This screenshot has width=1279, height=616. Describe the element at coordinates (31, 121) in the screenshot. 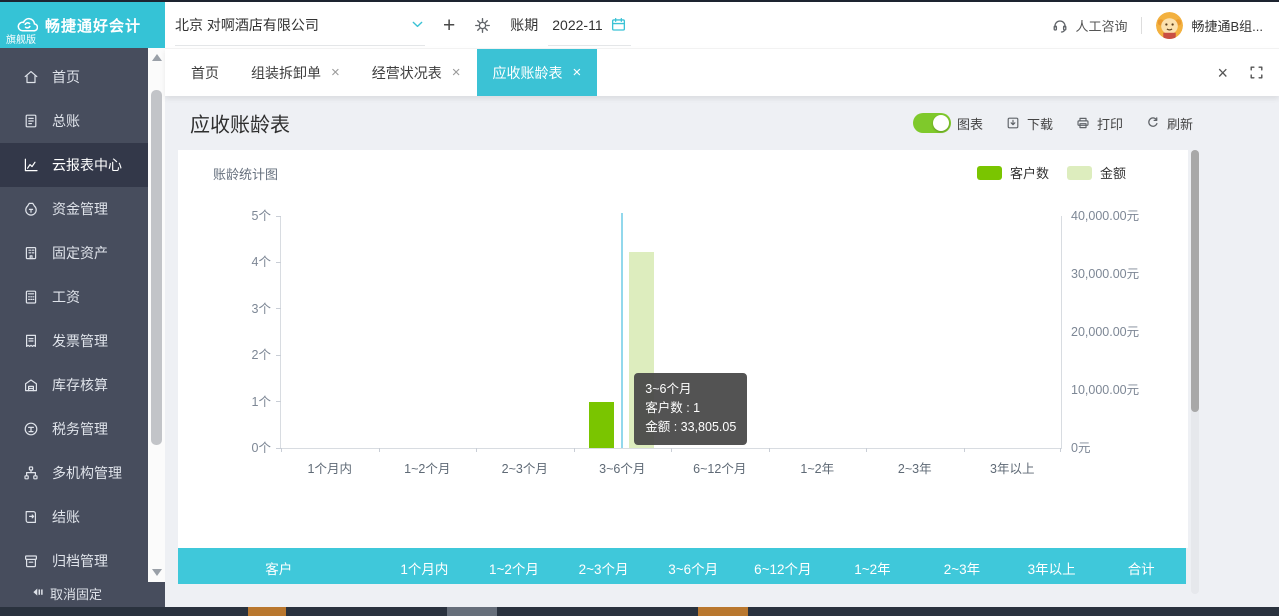

I see `ledger-icon` at that location.